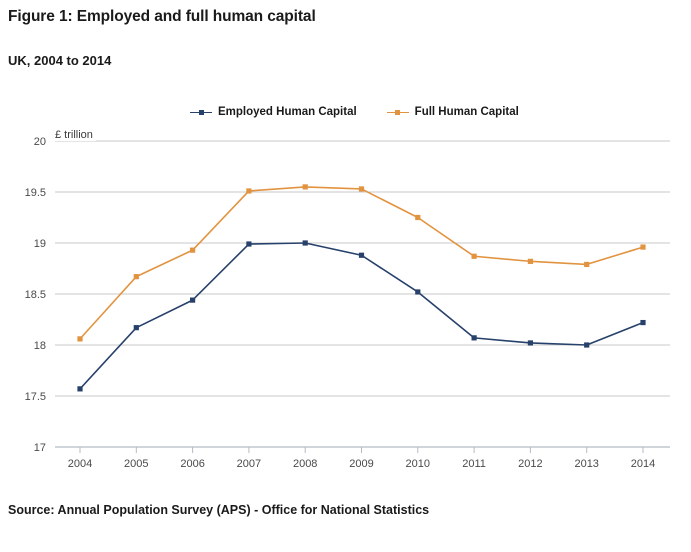 The image size is (691, 552). I want to click on x-axis-tick-label: 2007, so click(249, 463).